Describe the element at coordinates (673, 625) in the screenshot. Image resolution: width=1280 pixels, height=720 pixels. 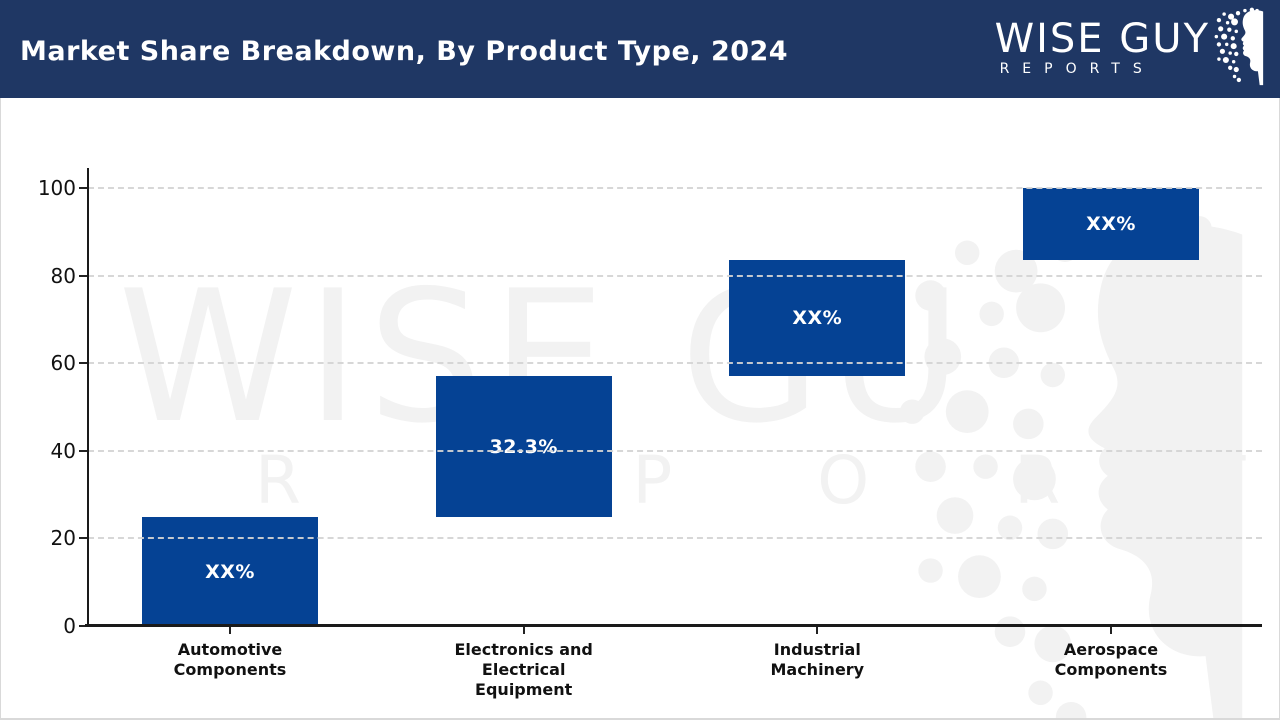
I see `x-axis-line` at that location.